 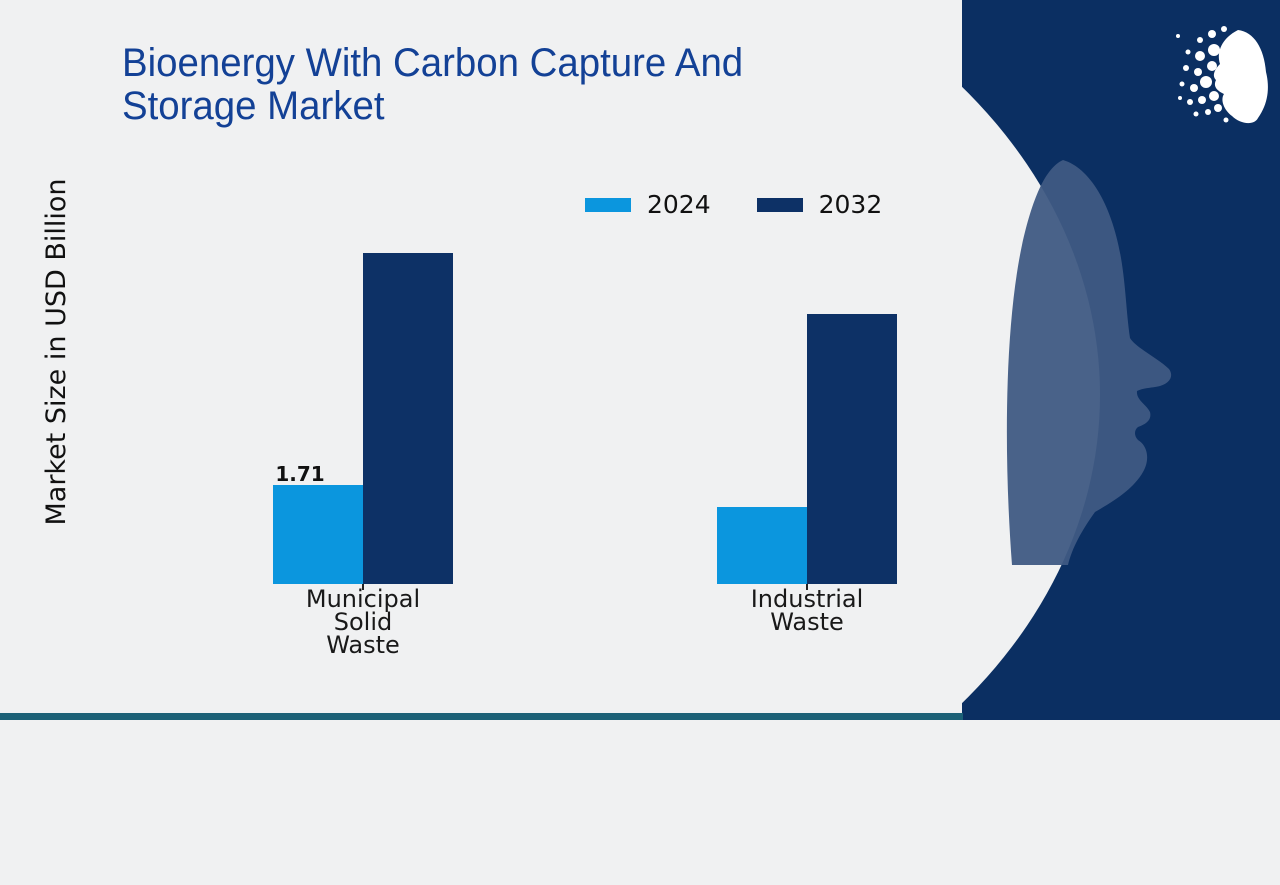 What do you see at coordinates (1222, 75) in the screenshot?
I see `logo-dotted-face-icon` at bounding box center [1222, 75].